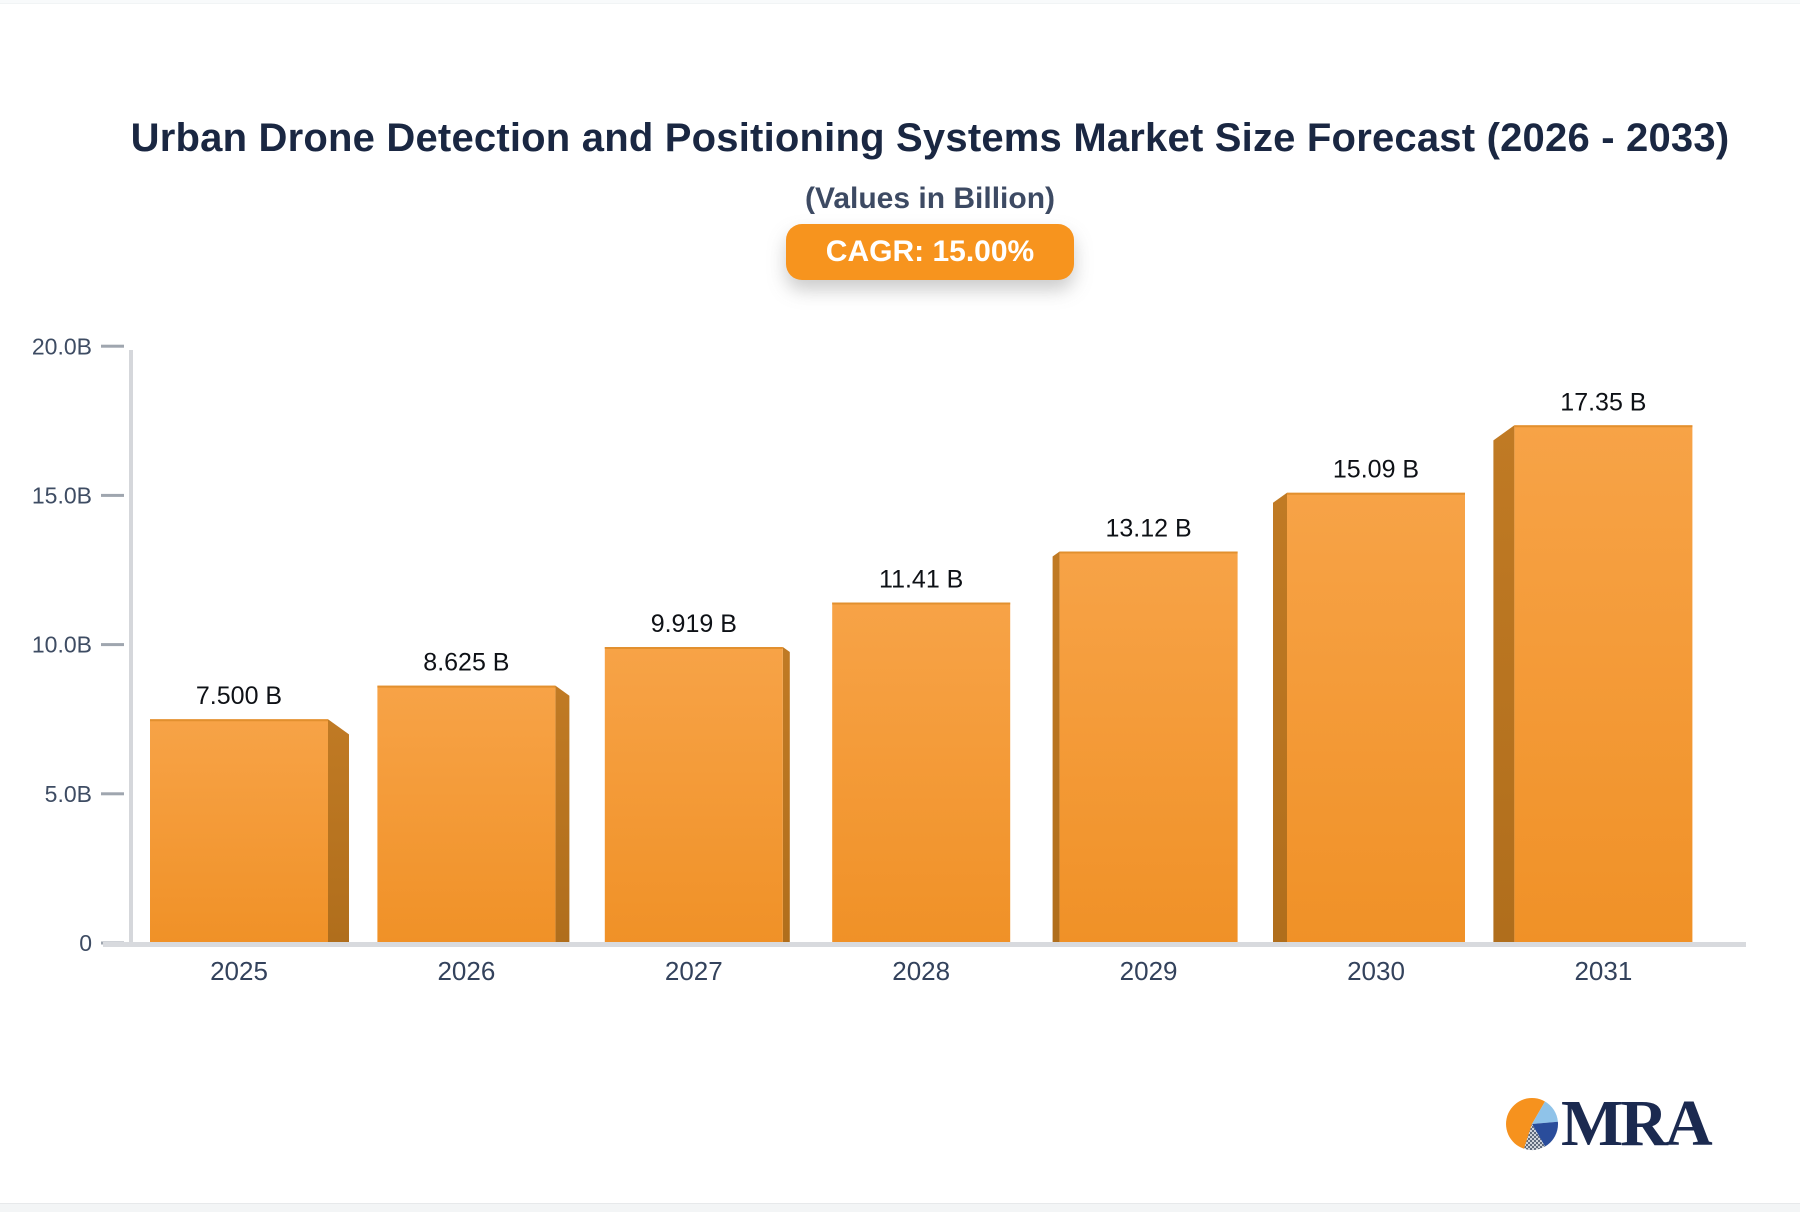 The width and height of the screenshot is (1800, 1212). I want to click on logo-pie-icon, so click(1532, 1124).